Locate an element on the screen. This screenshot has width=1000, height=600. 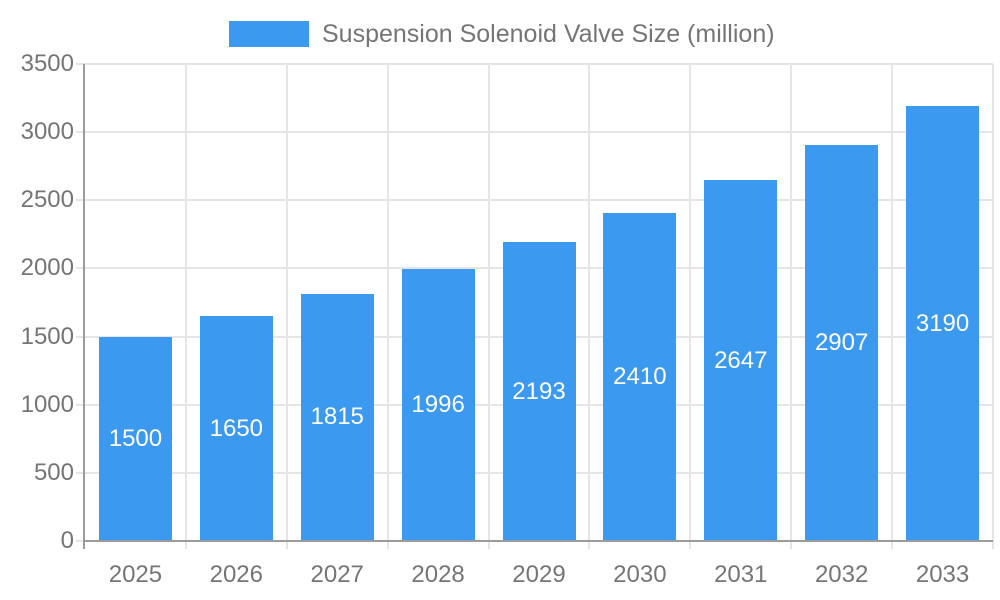
bar-2029: 2193 is located at coordinates (539, 391).